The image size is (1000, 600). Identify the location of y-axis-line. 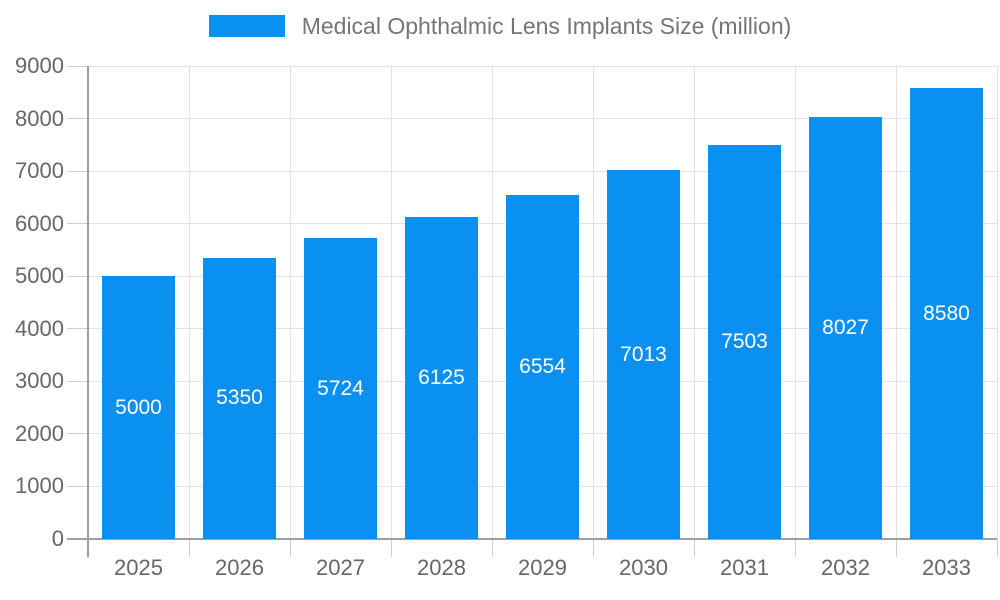
(88, 311).